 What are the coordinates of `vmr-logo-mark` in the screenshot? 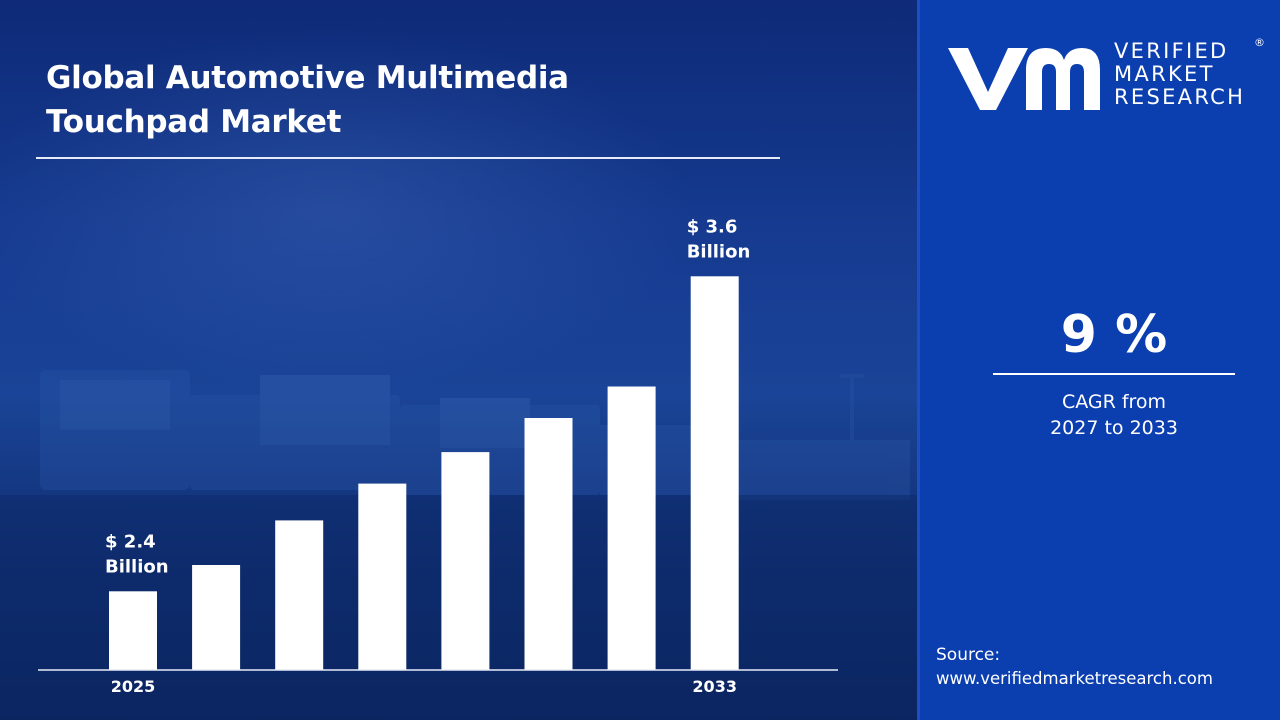 It's located at (1024, 79).